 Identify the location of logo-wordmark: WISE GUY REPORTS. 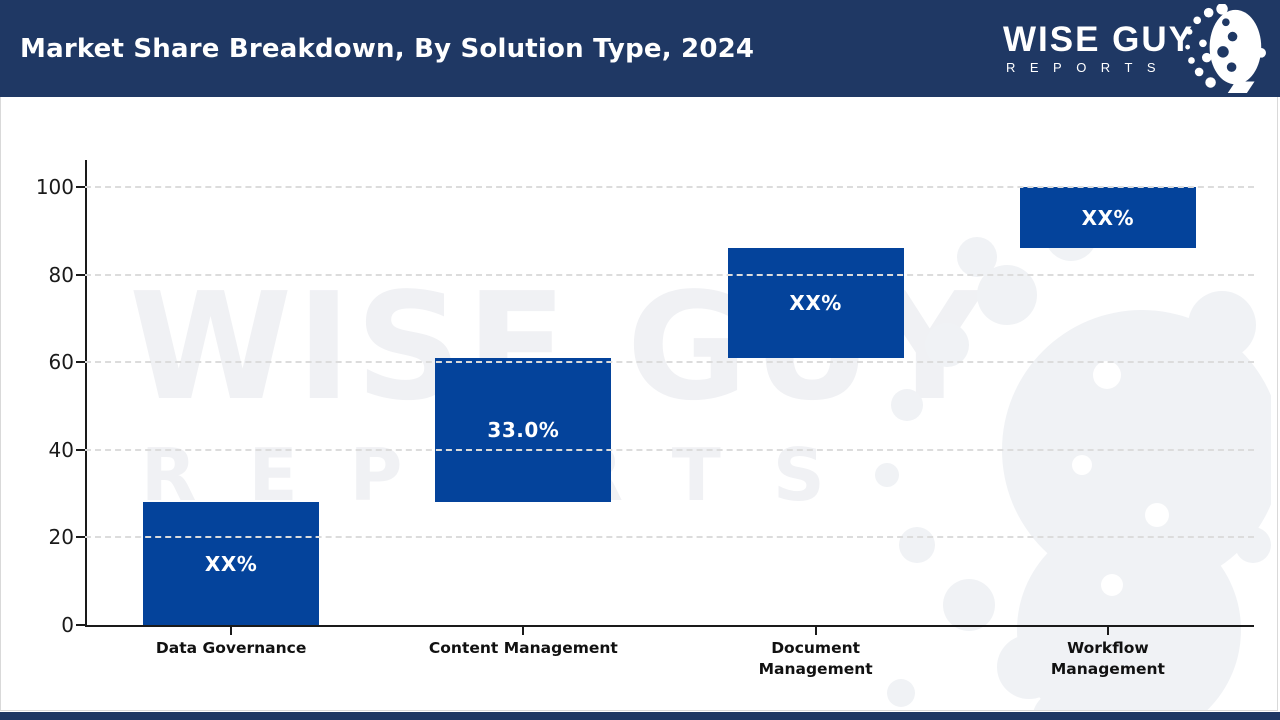
(1098, 48).